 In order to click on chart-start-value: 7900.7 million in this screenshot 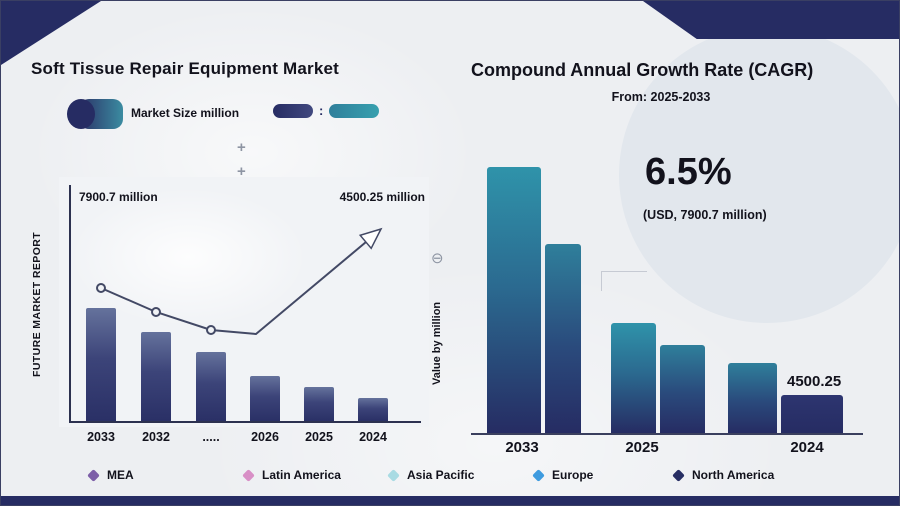, I will do `click(118, 197)`.